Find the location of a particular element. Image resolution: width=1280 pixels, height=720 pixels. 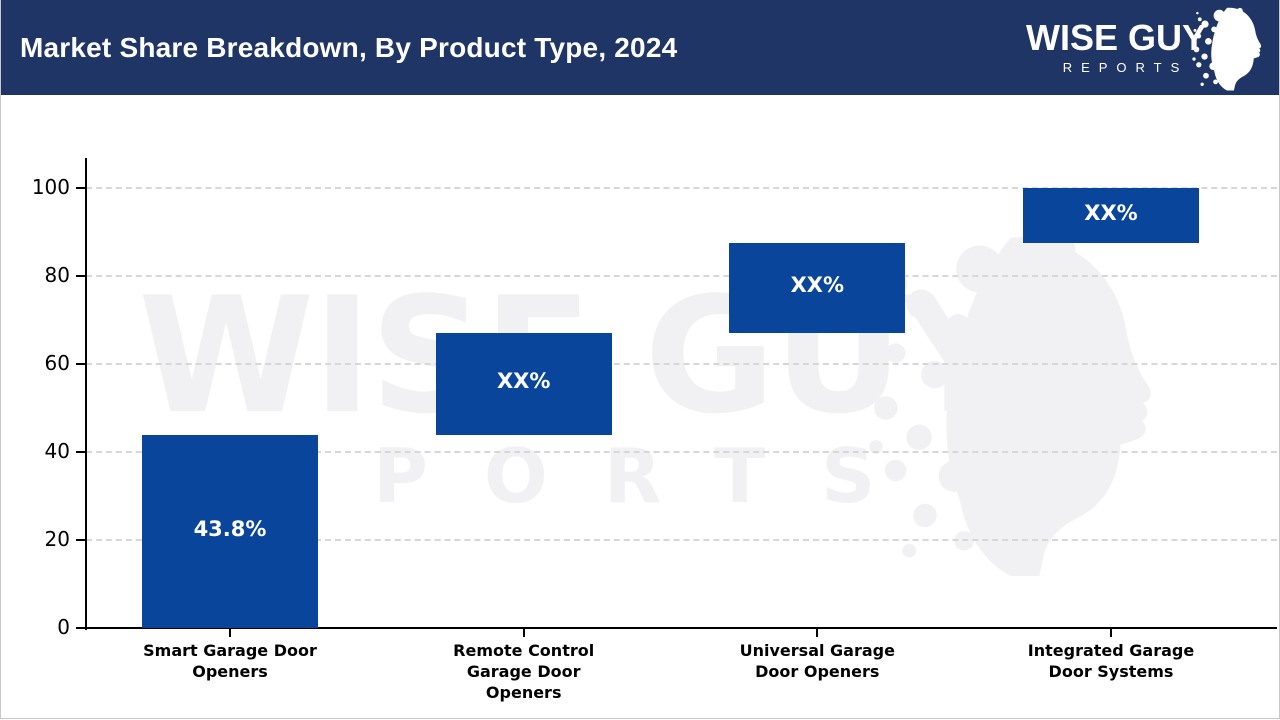

y-tick-label: 0 is located at coordinates (63, 627).